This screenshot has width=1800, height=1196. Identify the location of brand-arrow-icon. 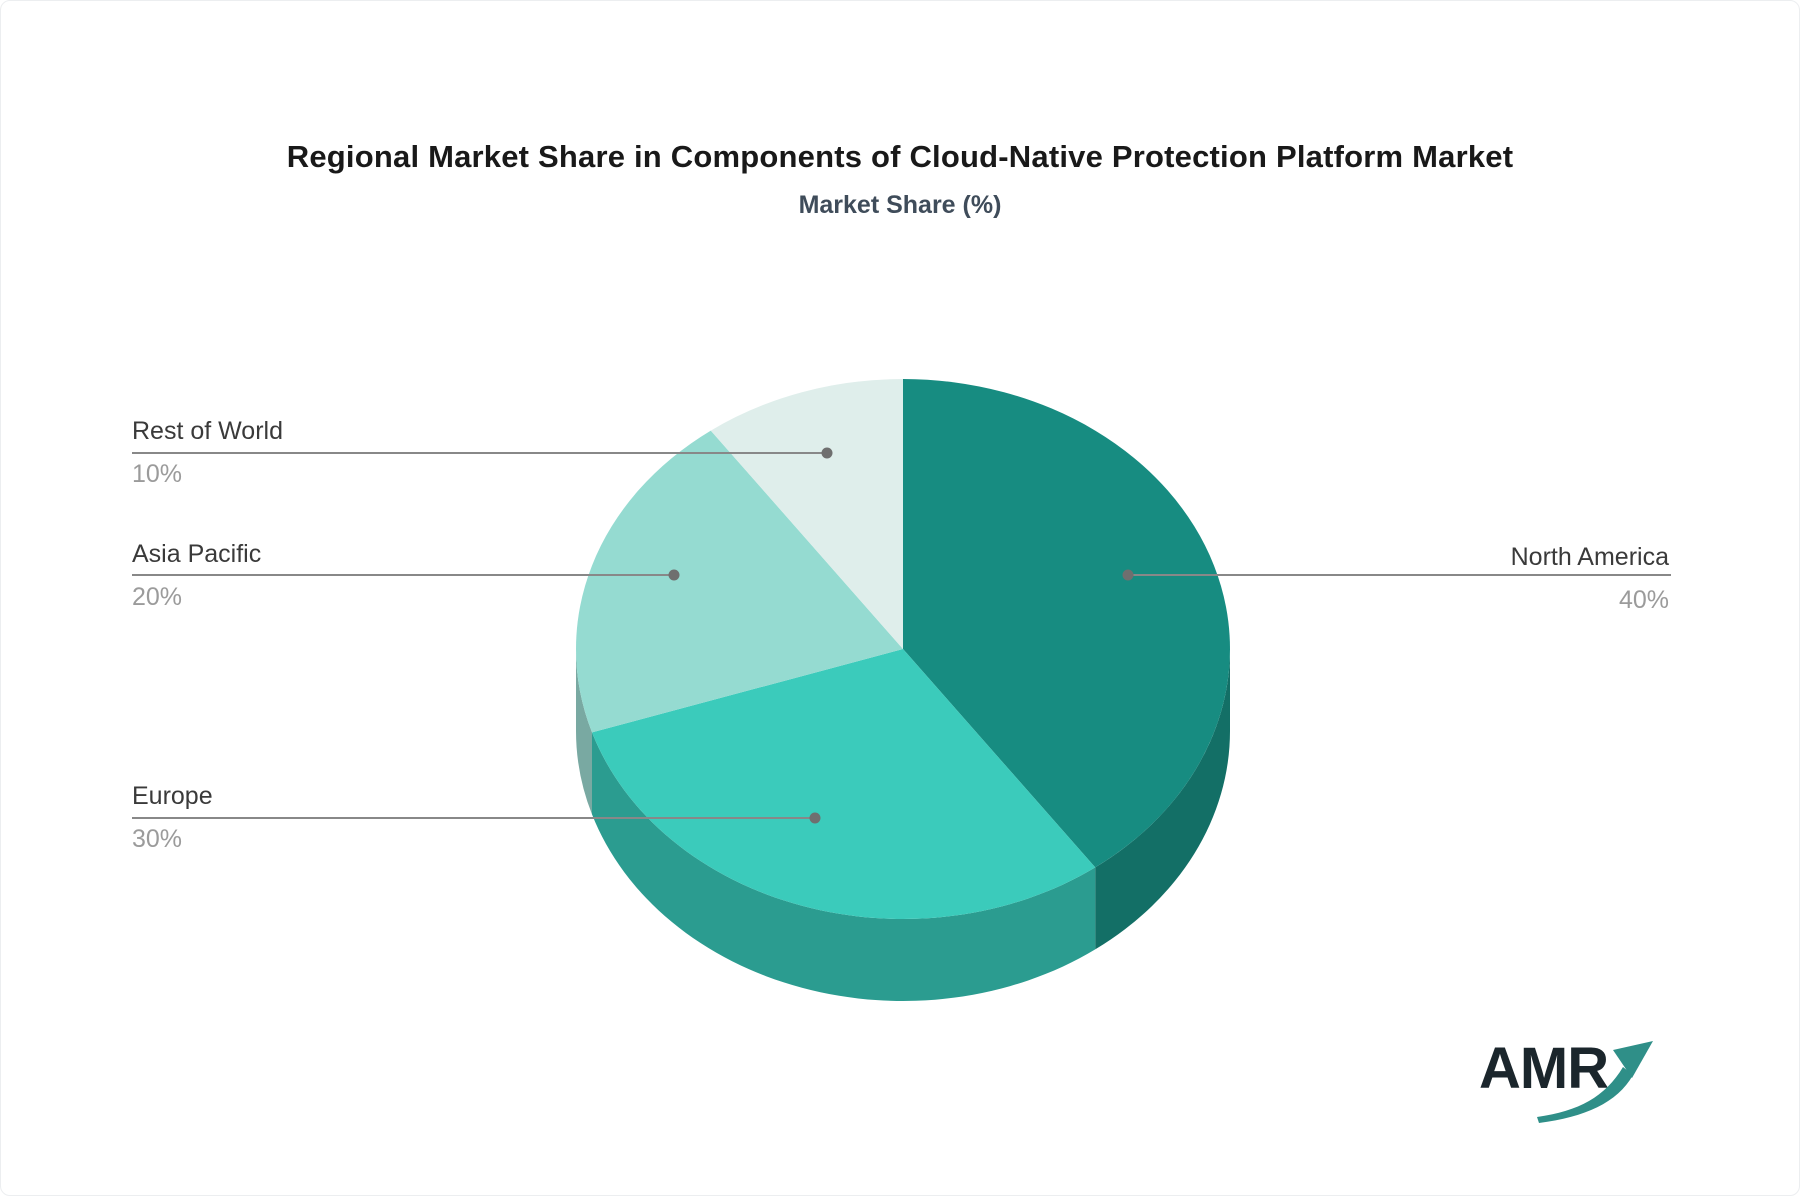
(1595, 1082).